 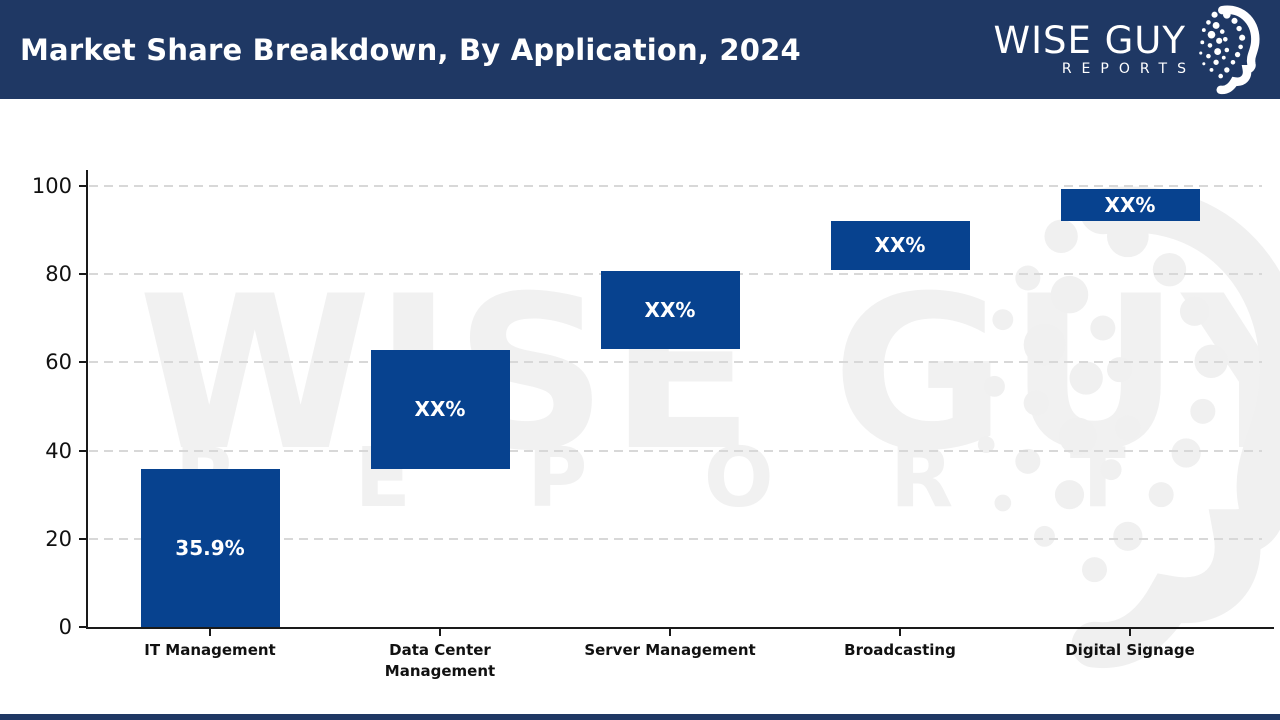 I want to click on x-category-label: Data Center Management, so click(x=440, y=660).